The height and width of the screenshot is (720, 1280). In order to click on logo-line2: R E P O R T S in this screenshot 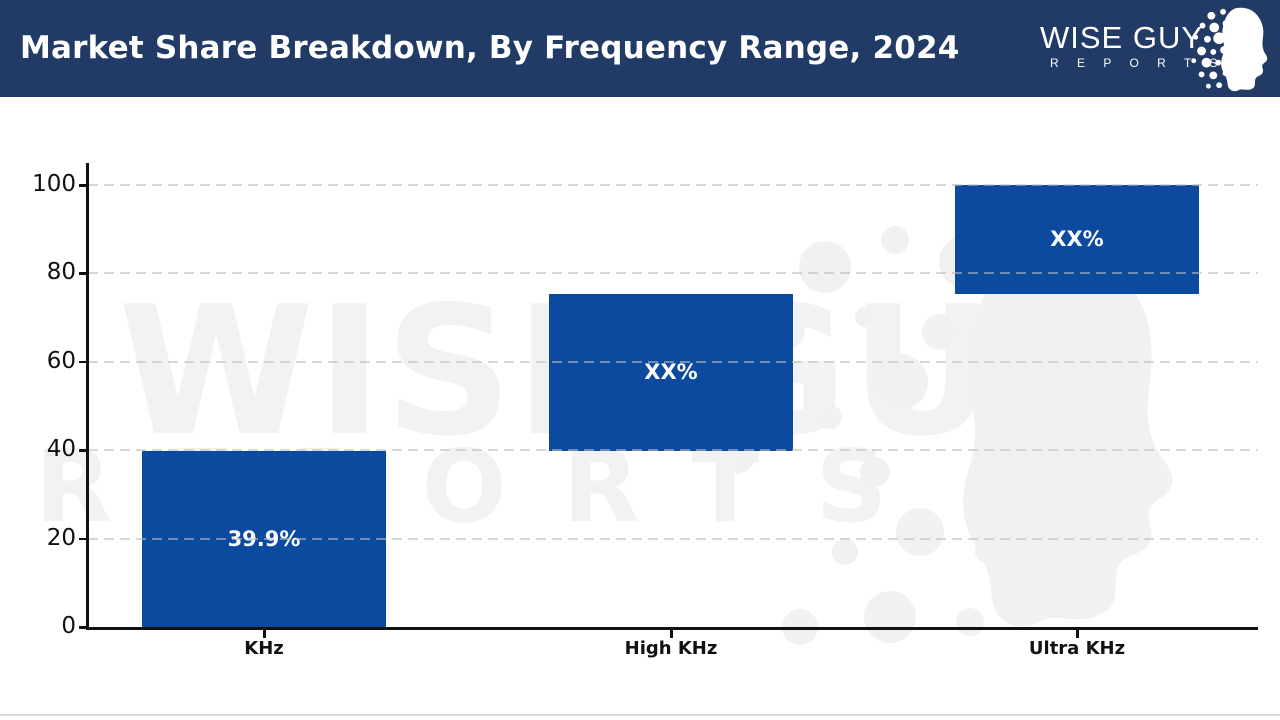, I will do `click(1137, 63)`.